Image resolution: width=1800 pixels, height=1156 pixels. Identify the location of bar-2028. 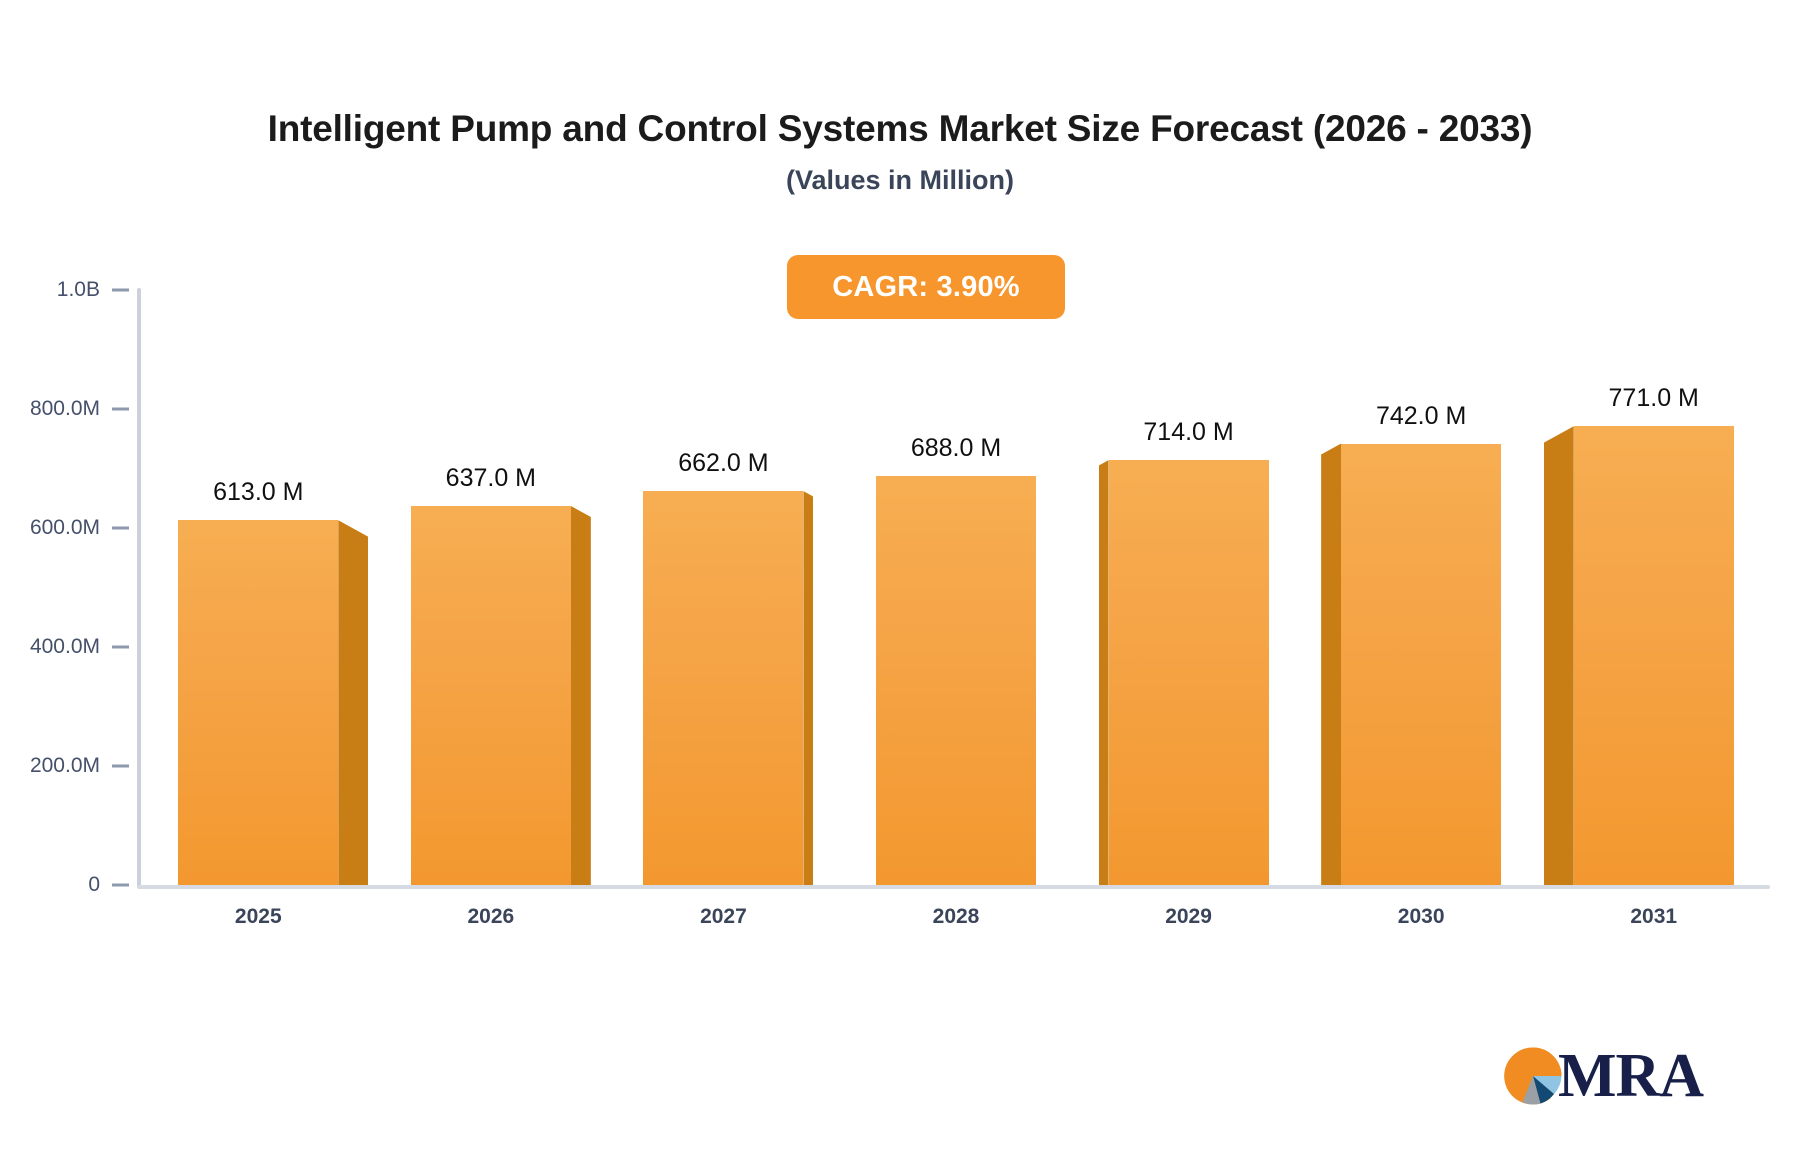
(956, 680).